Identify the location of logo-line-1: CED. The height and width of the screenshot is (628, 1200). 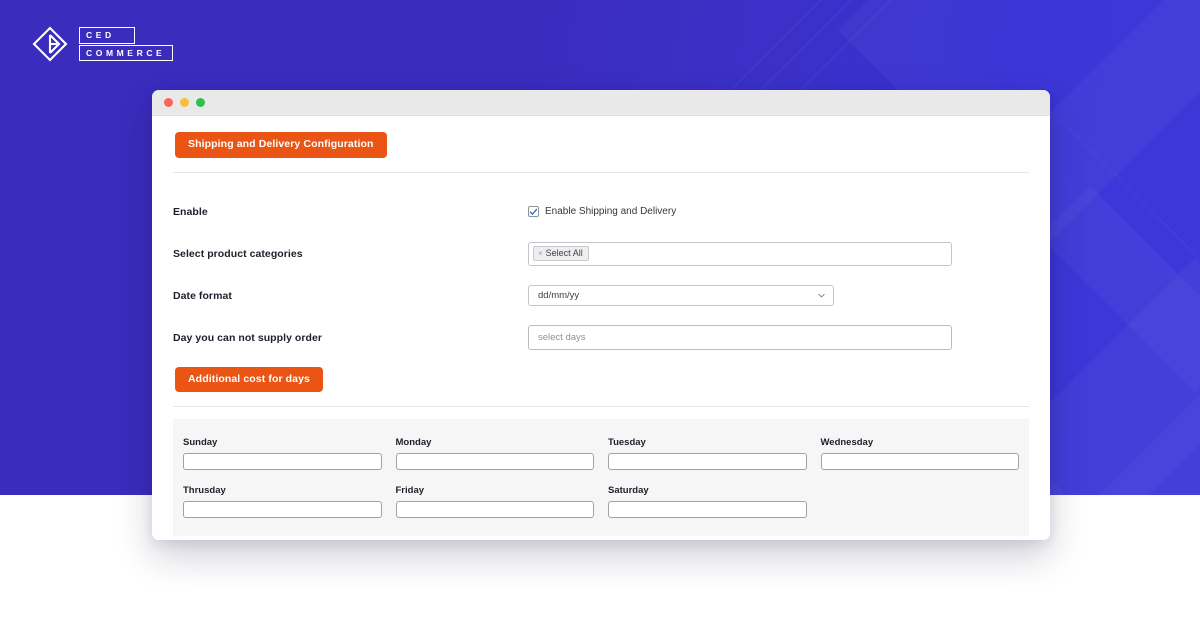
(107, 35).